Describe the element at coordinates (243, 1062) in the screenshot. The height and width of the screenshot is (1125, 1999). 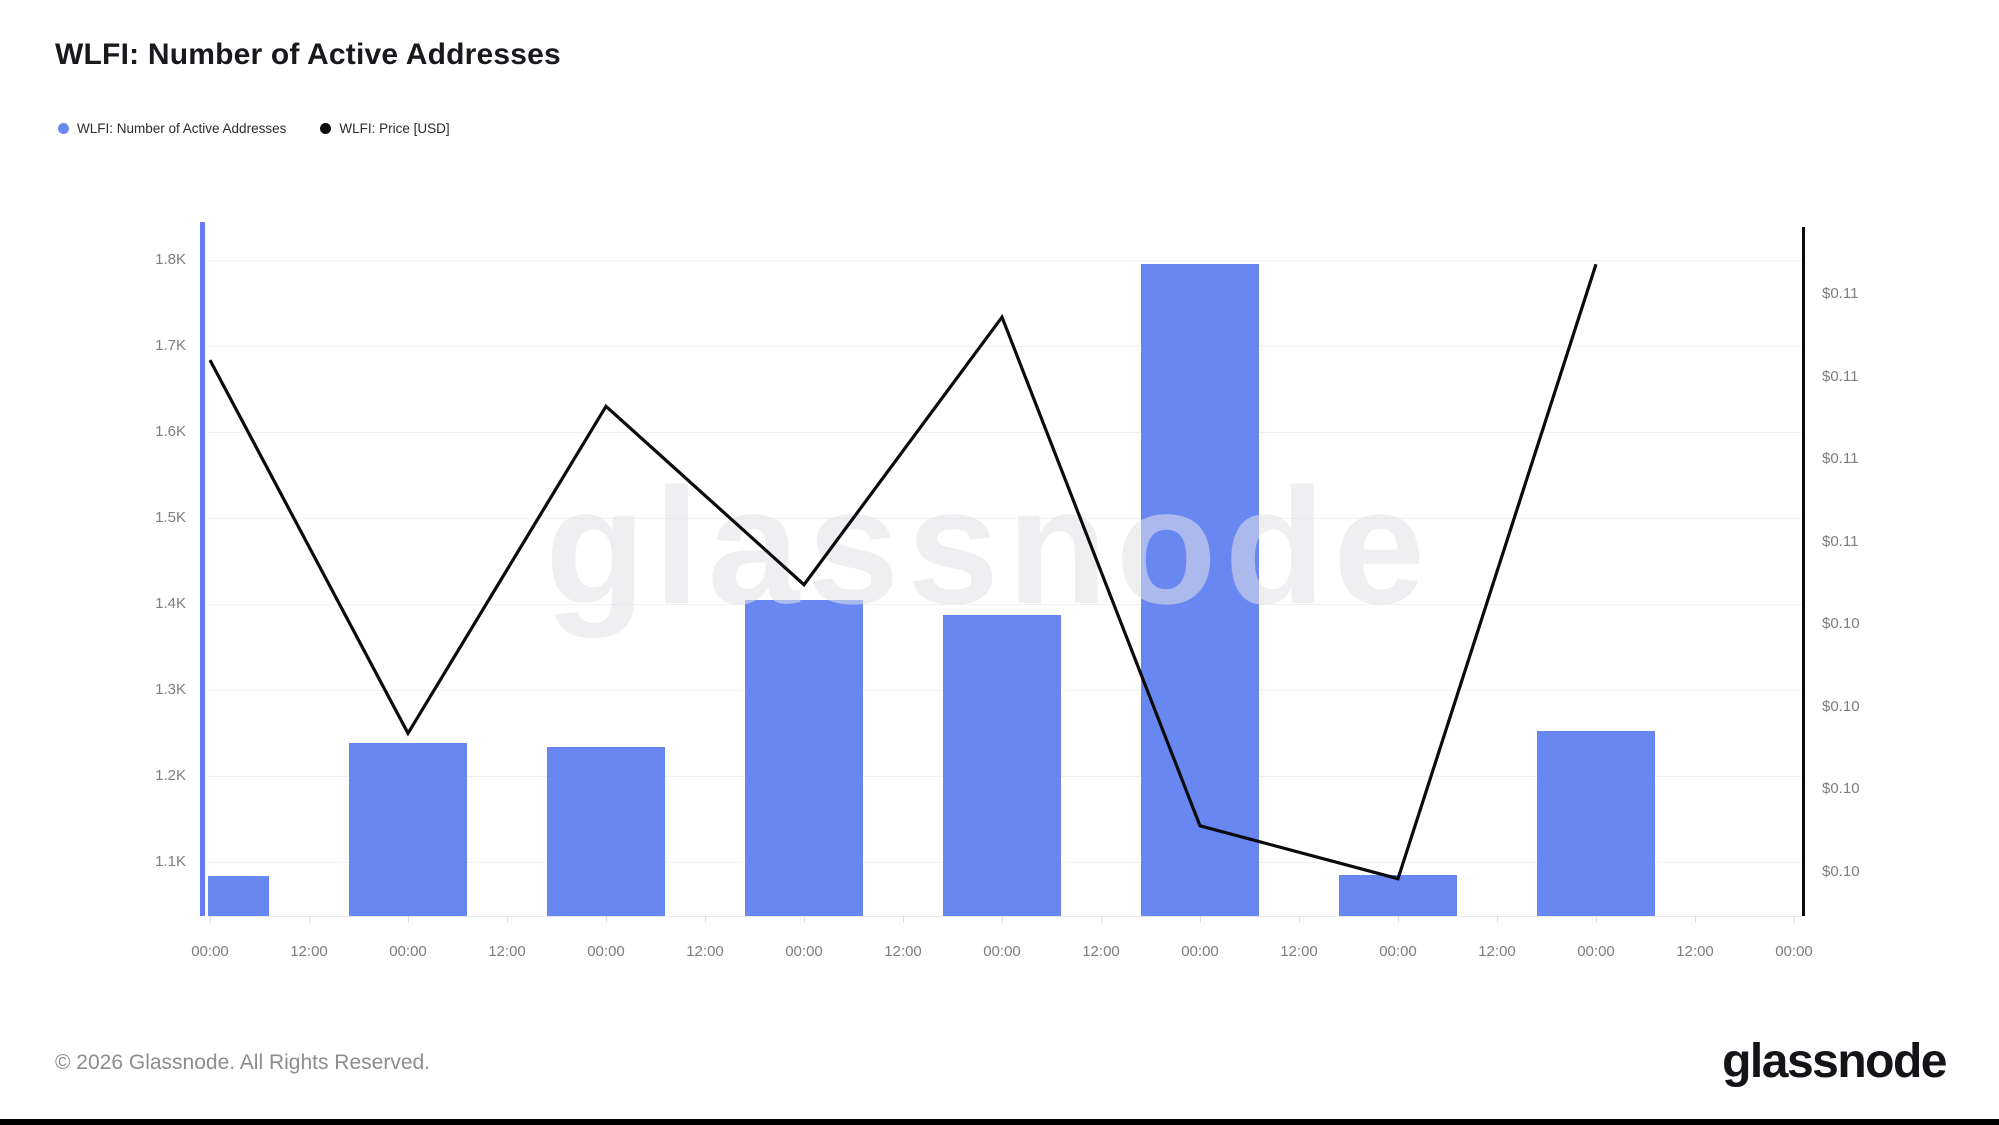
I see `copyright-text: © 2026 Glassnode. All Rights Reserved.` at that location.